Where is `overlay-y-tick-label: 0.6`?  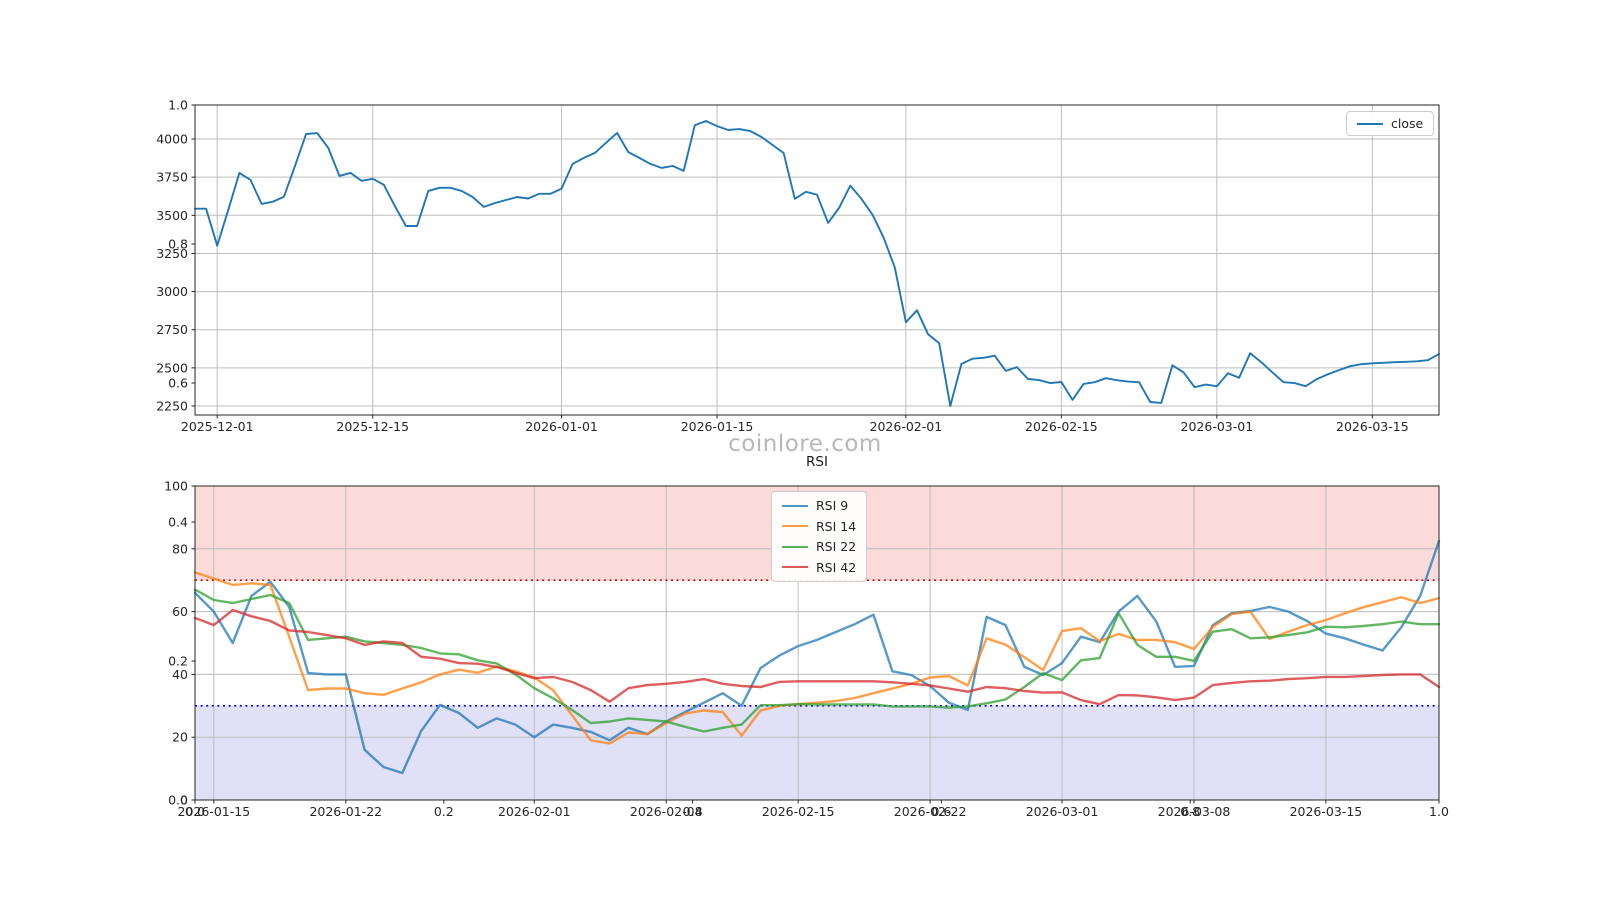 overlay-y-tick-label: 0.6 is located at coordinates (178, 383).